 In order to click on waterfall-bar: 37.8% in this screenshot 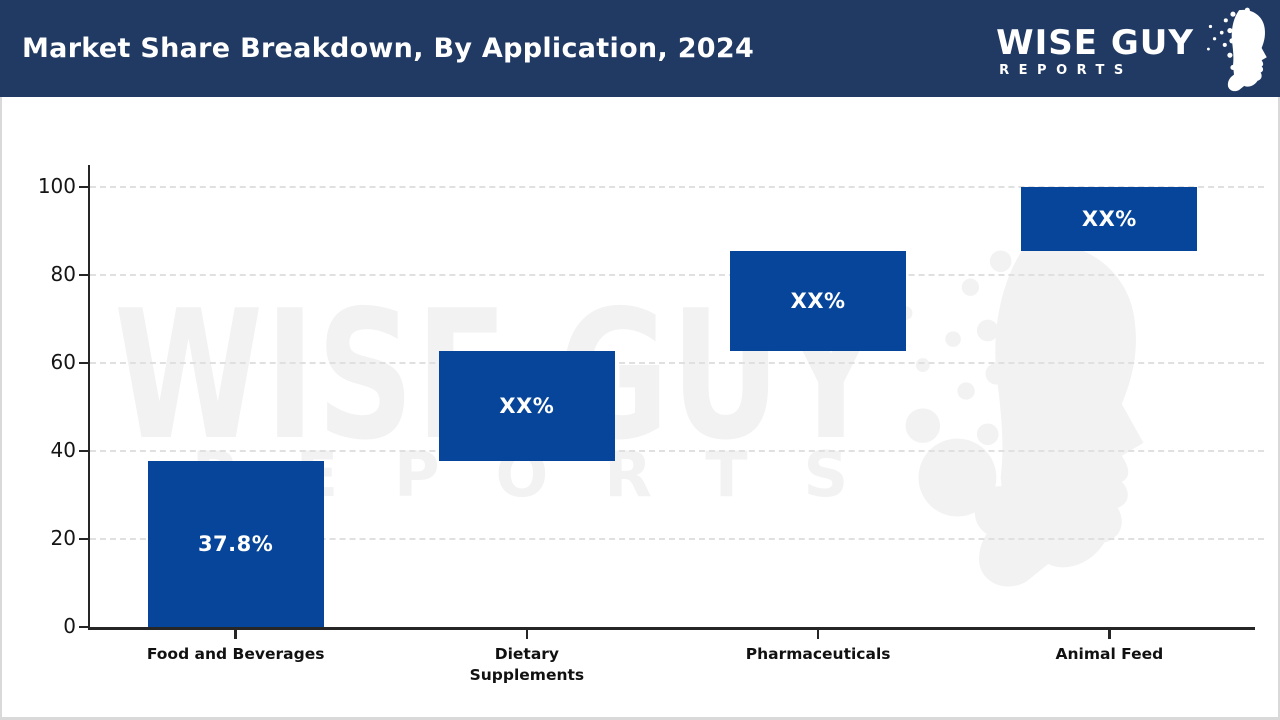, I will do `click(235, 543)`.